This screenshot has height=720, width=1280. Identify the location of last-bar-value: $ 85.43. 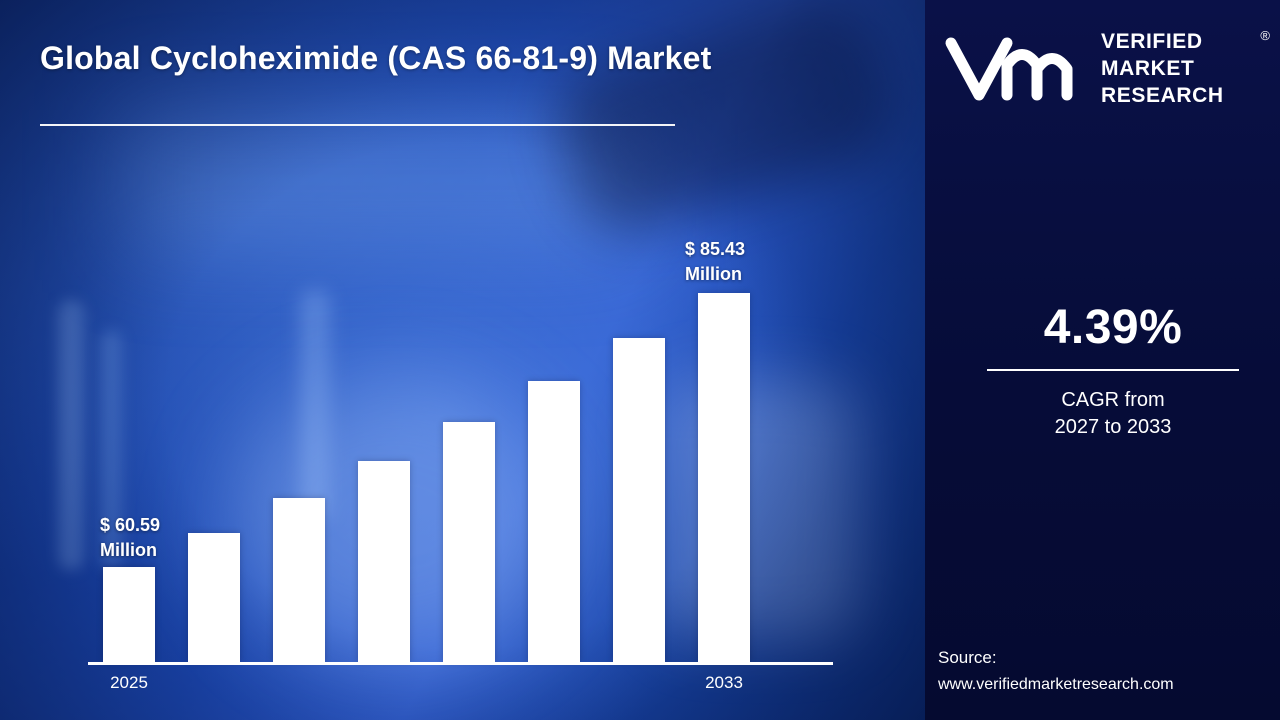
(715, 249).